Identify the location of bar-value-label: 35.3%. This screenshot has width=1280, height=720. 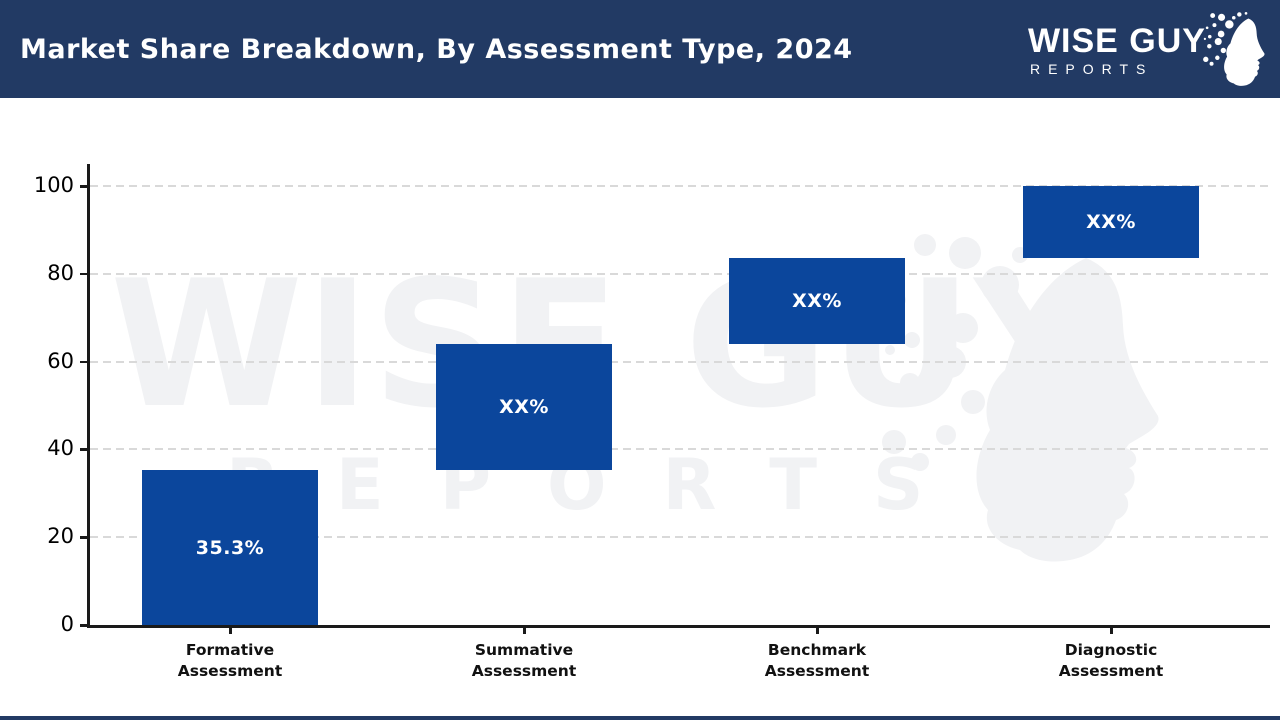
(230, 547).